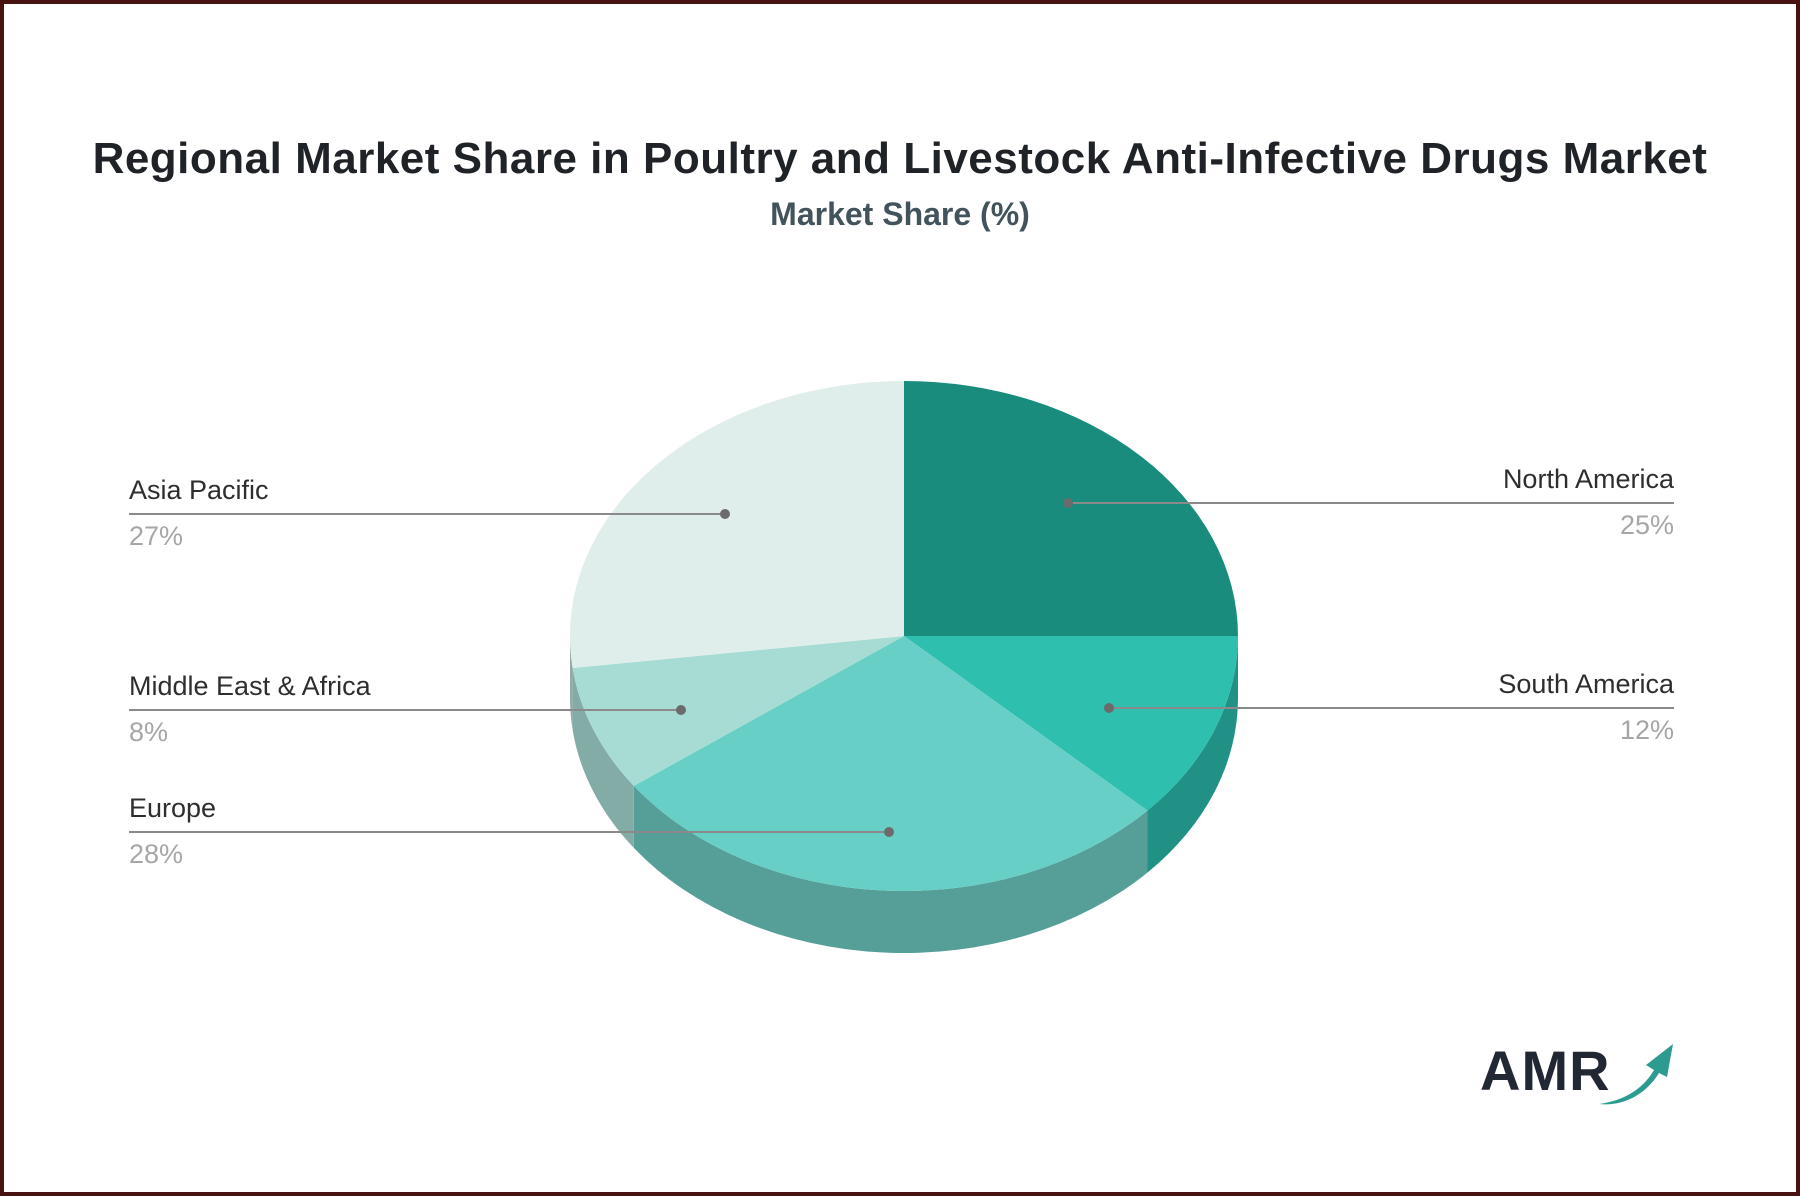 The image size is (1800, 1196). What do you see at coordinates (173, 808) in the screenshot?
I see `slice-label: Europe` at bounding box center [173, 808].